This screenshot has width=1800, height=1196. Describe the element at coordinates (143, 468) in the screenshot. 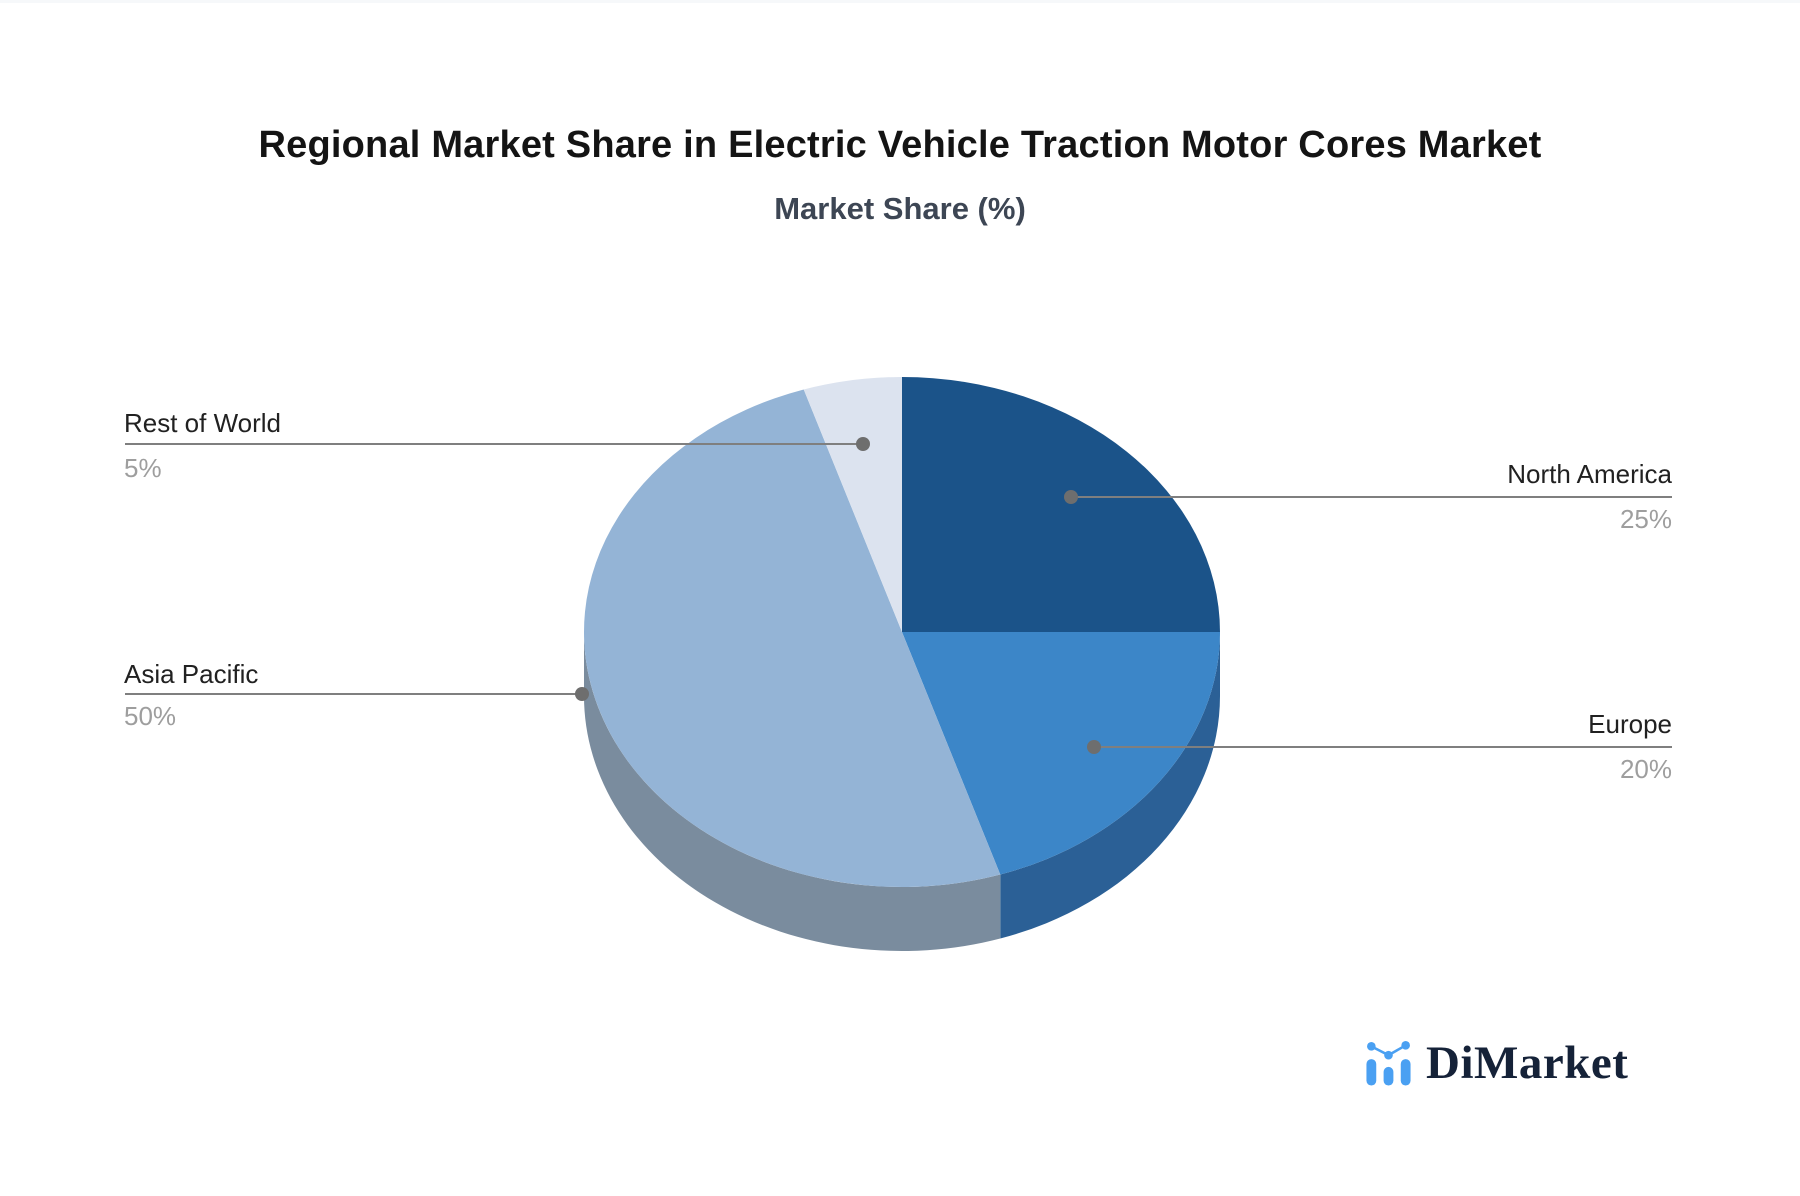

I see `callout-value-rest-of-world: 5%` at that location.